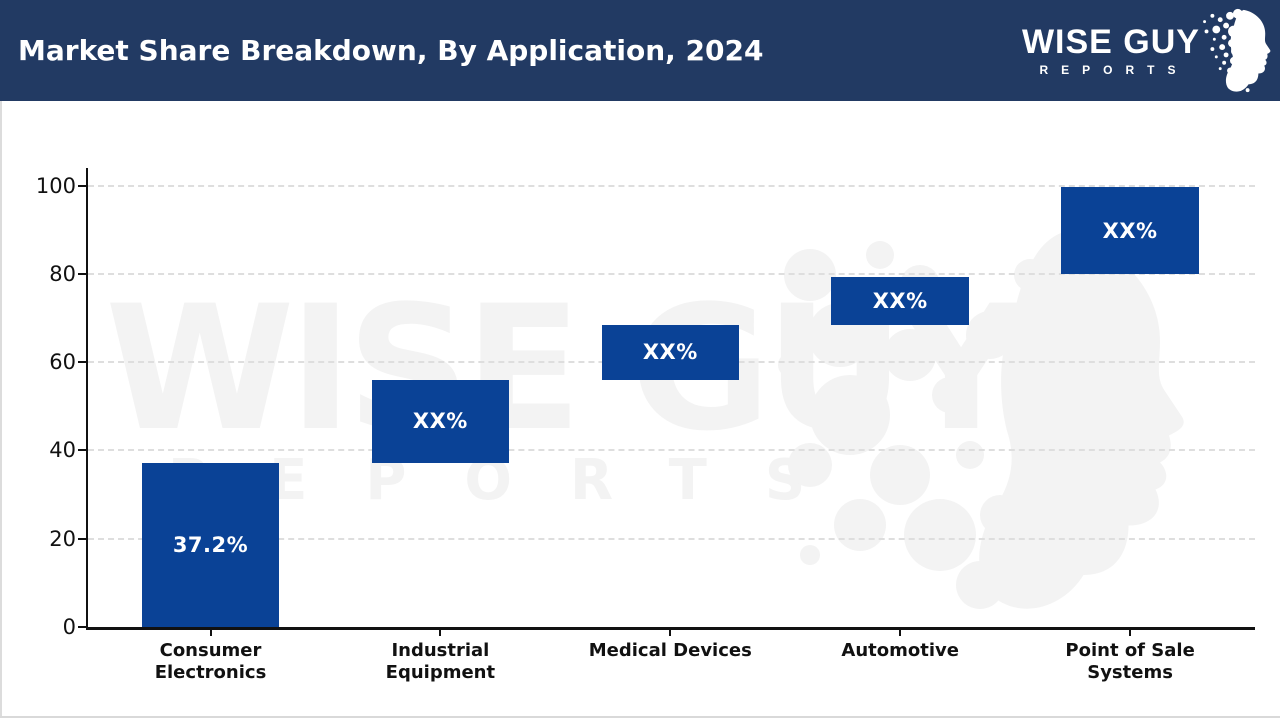 The width and height of the screenshot is (1280, 720). I want to click on category-label-2: Medical Devices, so click(670, 650).